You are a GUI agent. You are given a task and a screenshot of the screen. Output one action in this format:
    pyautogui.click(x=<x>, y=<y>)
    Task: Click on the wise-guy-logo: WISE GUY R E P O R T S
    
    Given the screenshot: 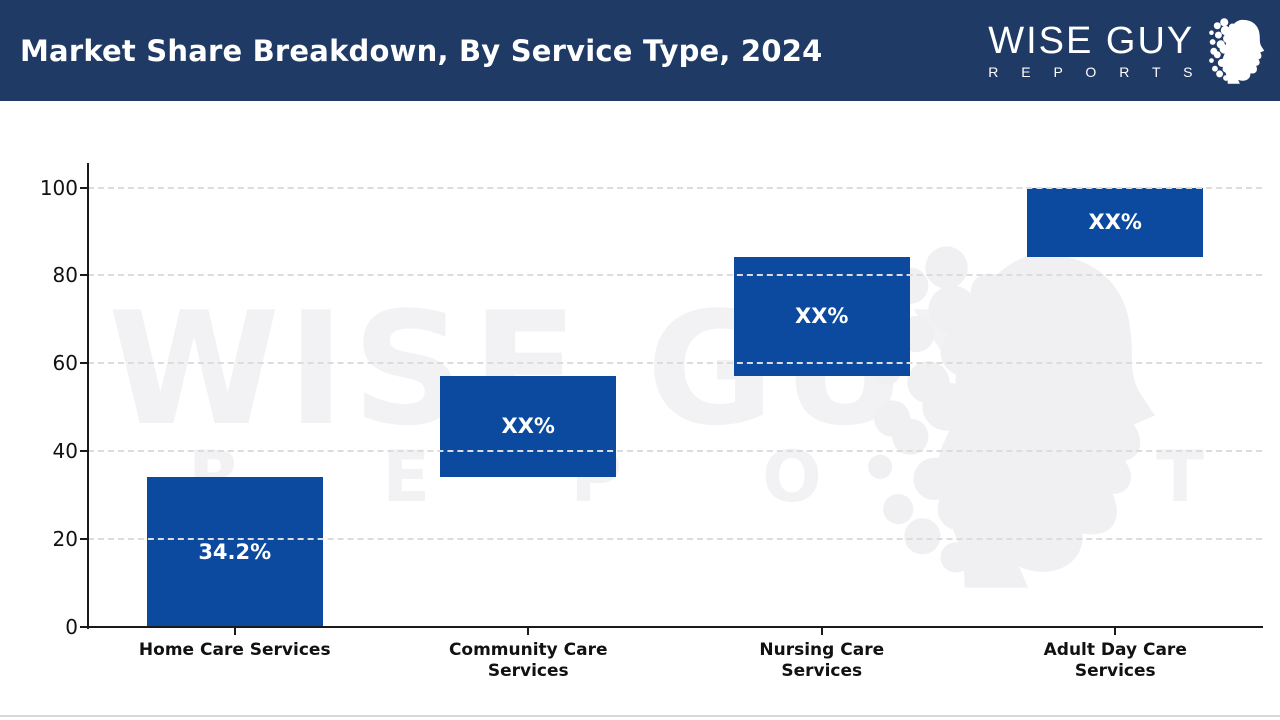 What is the action you would take?
    pyautogui.click(x=1134, y=51)
    